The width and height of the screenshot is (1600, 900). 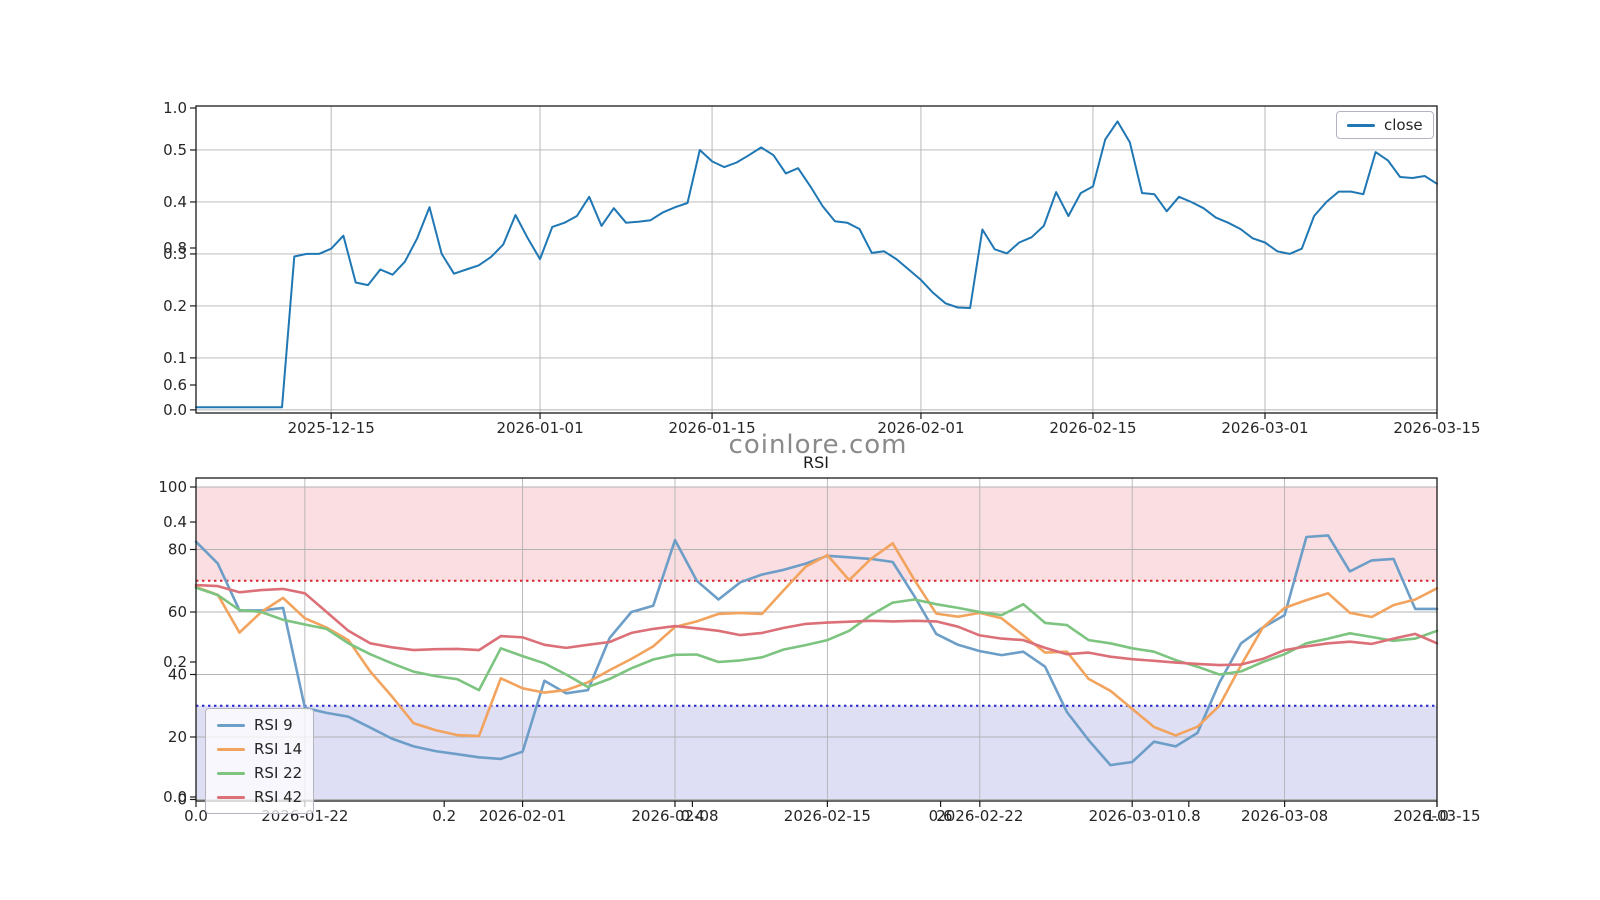 I want to click on tick-label: 2026-01-01, so click(x=539, y=428).